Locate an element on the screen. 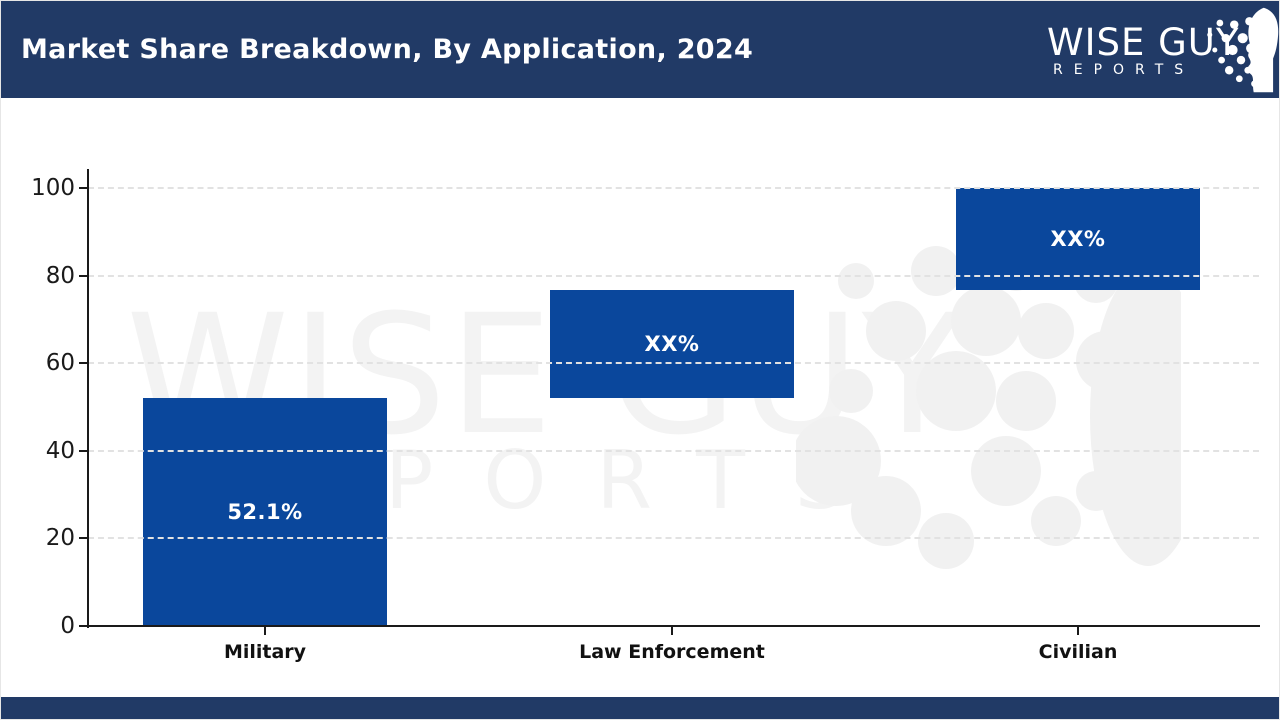  bar-civilian: XX% is located at coordinates (1078, 239).